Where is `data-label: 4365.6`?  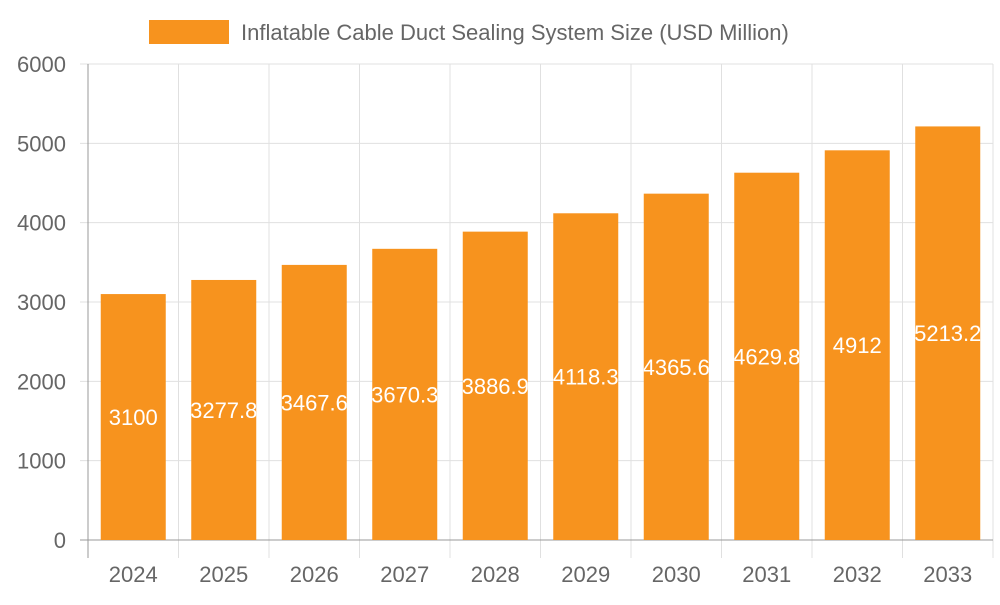 data-label: 4365.6 is located at coordinates (676, 367).